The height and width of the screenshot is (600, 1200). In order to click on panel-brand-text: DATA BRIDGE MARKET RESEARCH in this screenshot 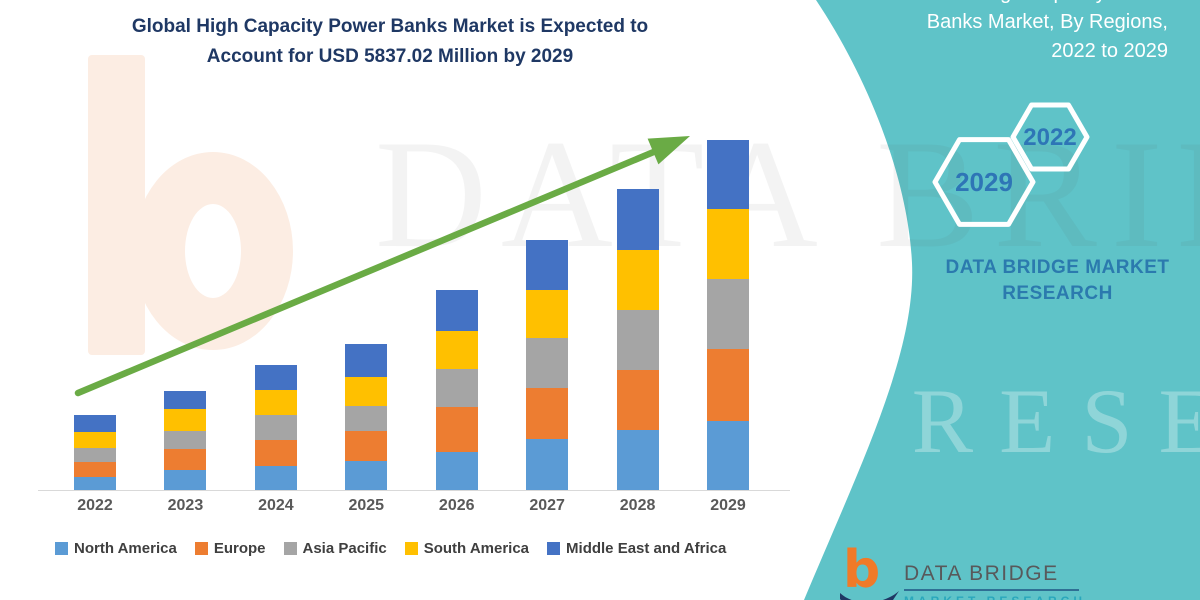, I will do `click(1057, 281)`.